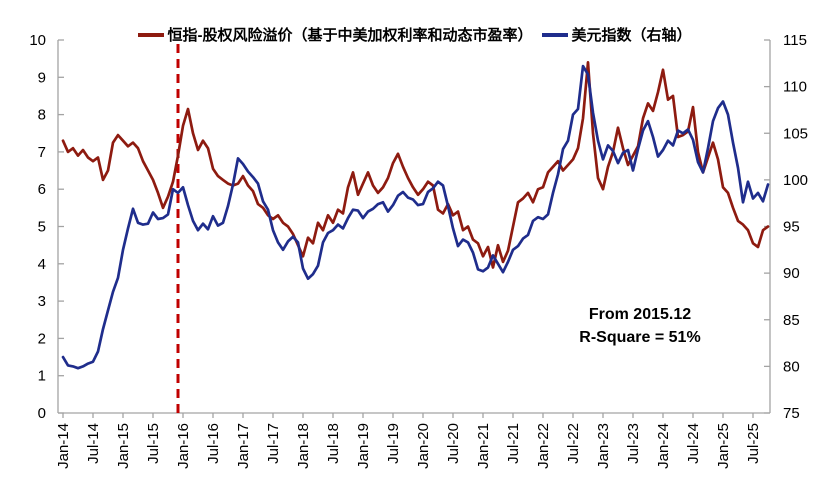 Image resolution: width=830 pixels, height=498 pixels. What do you see at coordinates (640, 326) in the screenshot?
I see `r-square-annotation: From 2015.12 R-Square = 51%` at bounding box center [640, 326].